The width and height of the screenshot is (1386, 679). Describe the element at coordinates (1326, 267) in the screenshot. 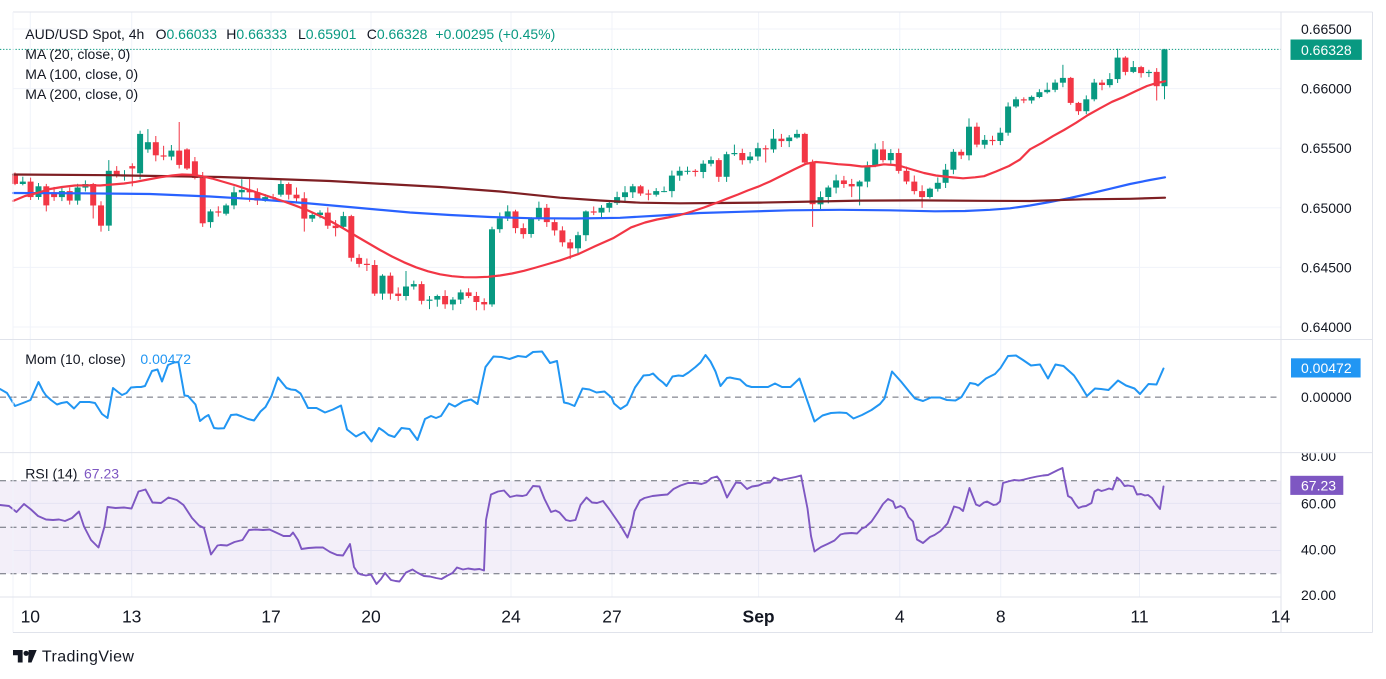

I see `svg-text: 0.64500` at that location.